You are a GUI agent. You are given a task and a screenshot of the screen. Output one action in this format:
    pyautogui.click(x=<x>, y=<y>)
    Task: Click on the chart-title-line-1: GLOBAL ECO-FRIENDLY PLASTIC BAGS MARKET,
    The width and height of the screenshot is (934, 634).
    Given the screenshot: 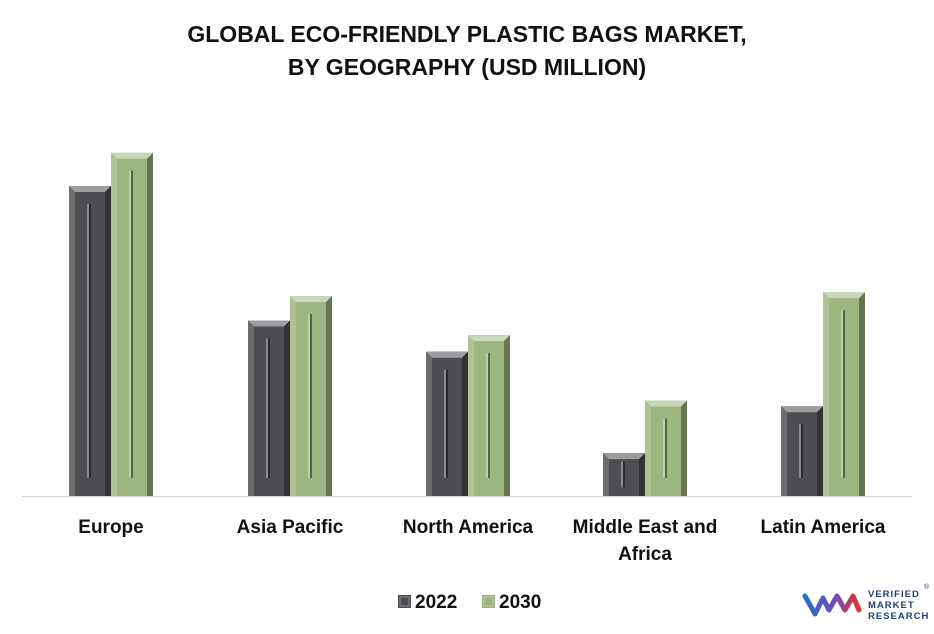 What is the action you would take?
    pyautogui.click(x=467, y=34)
    